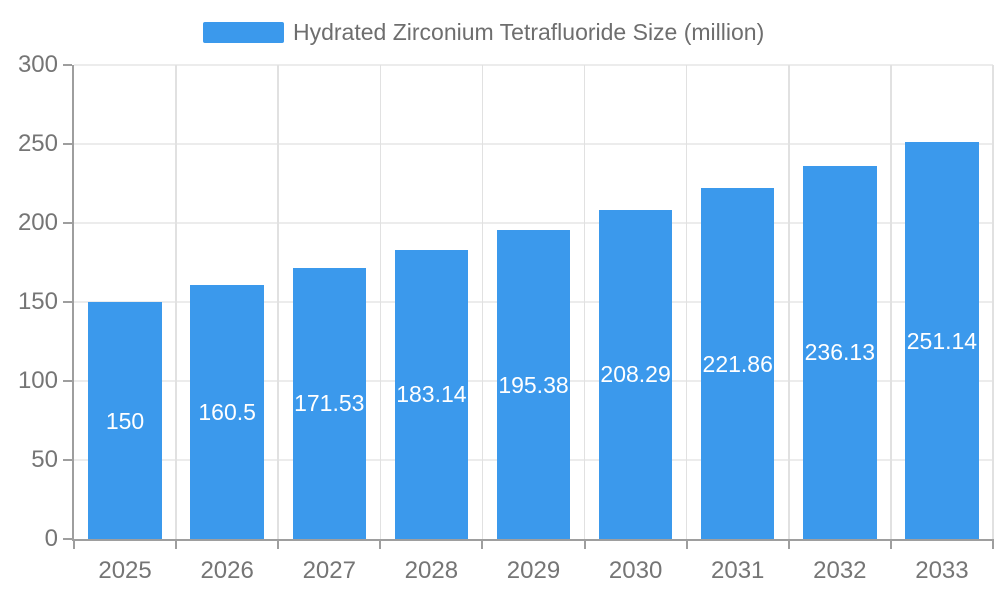 Image resolution: width=1000 pixels, height=600 pixels. Describe the element at coordinates (635, 570) in the screenshot. I see `x-tick-label: 2030` at that location.